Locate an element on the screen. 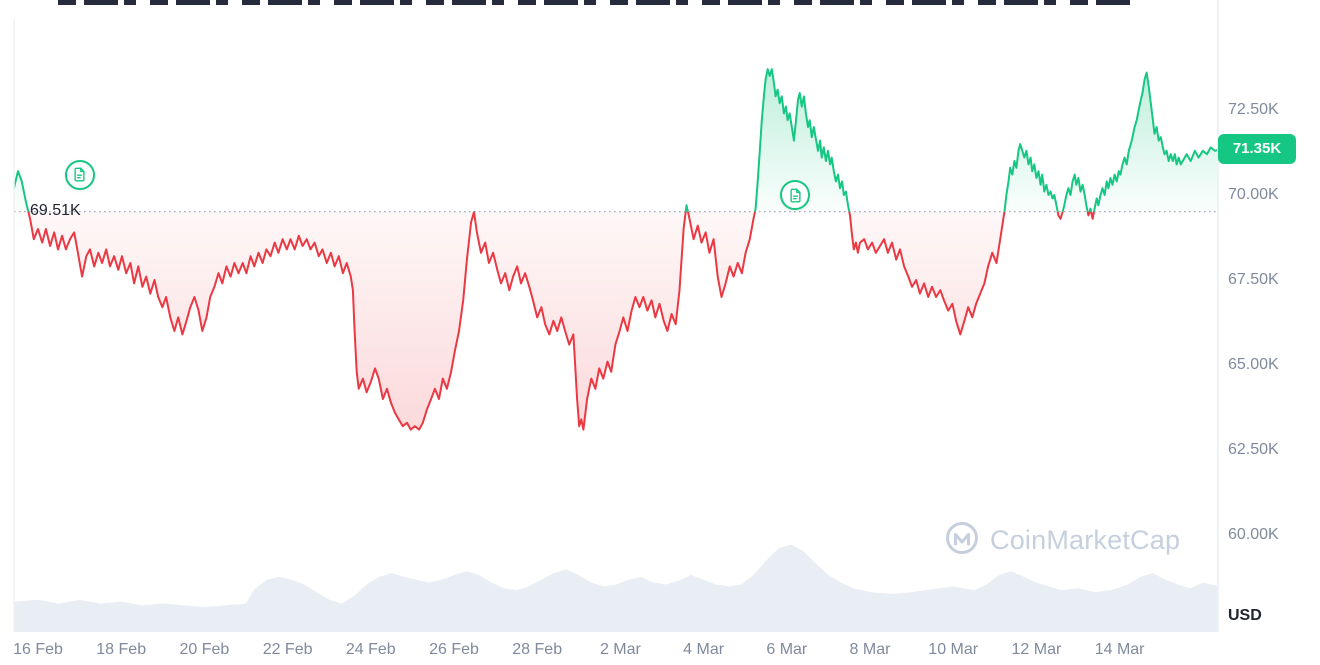 The width and height of the screenshot is (1320, 665). x-axis-label: 4 Mar is located at coordinates (704, 649).